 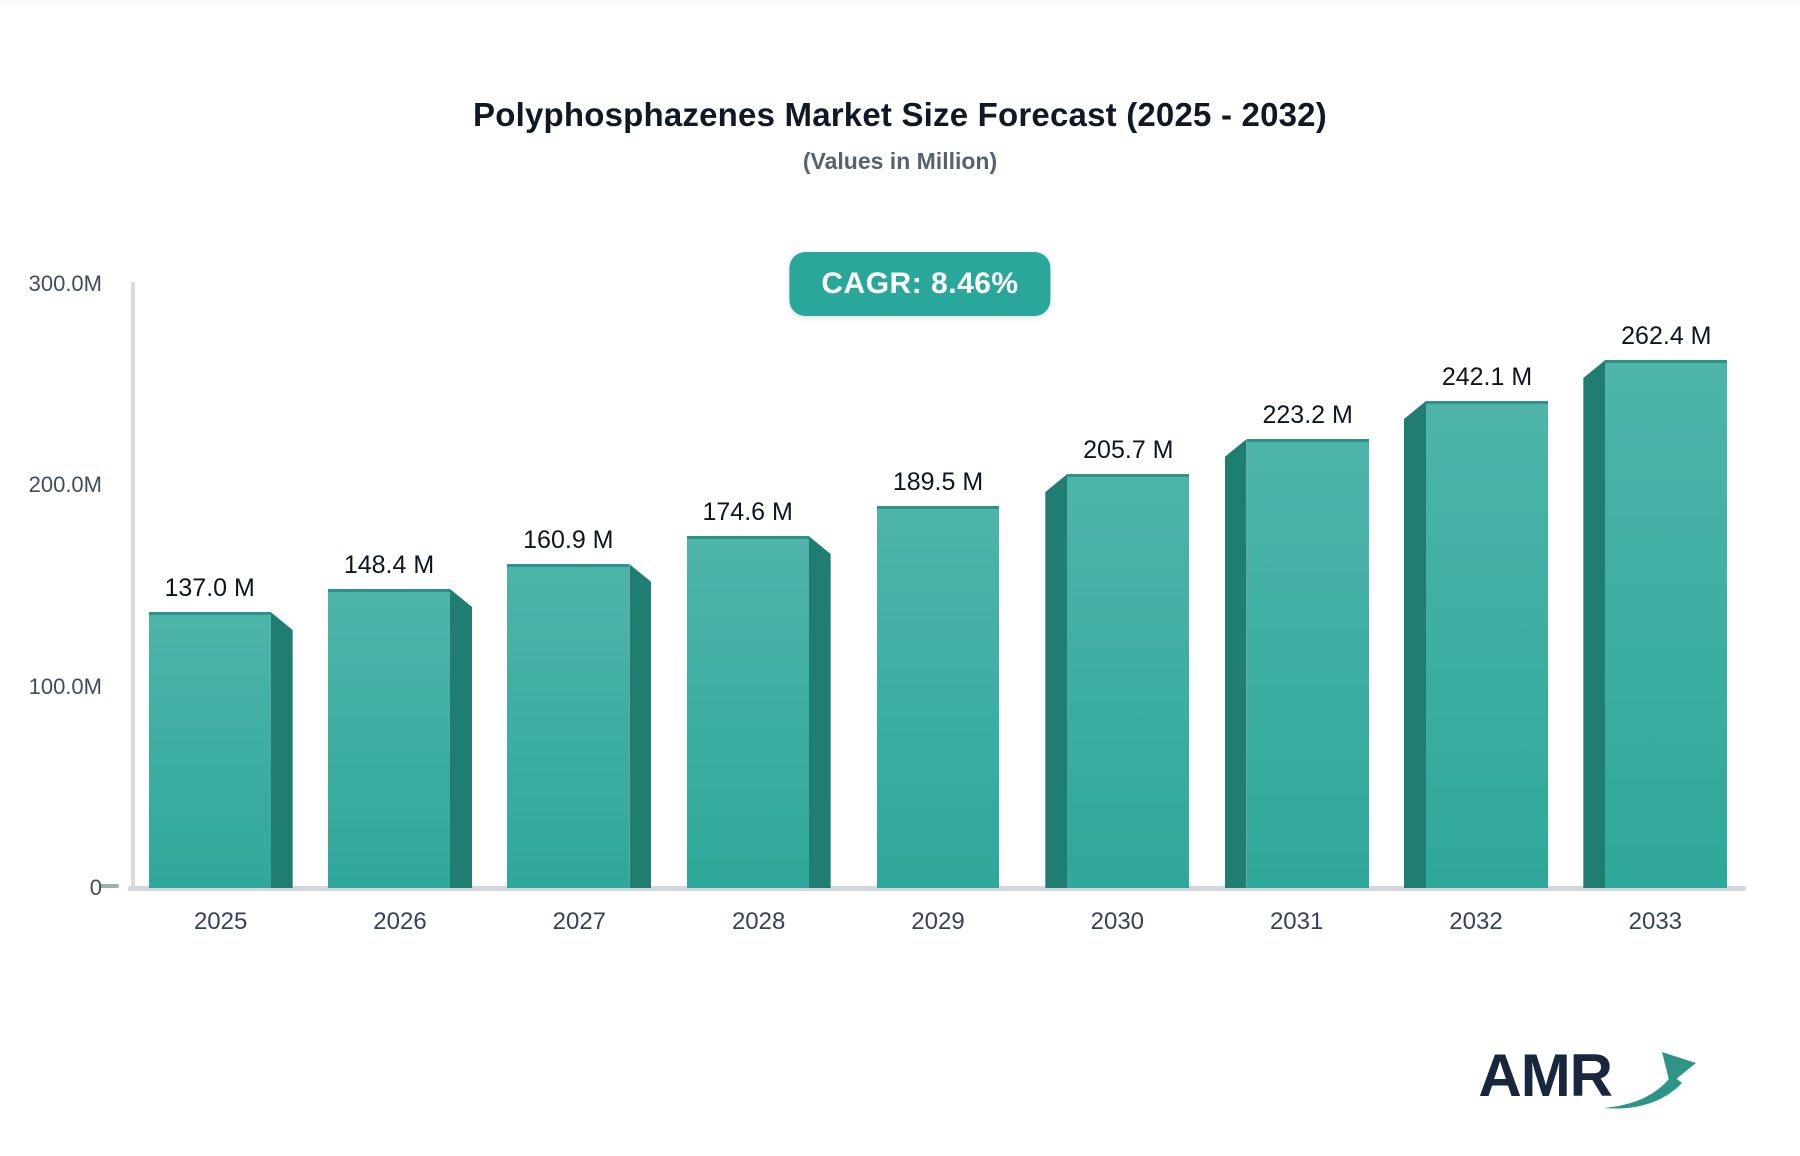 I want to click on bar-2028, so click(x=747, y=712).